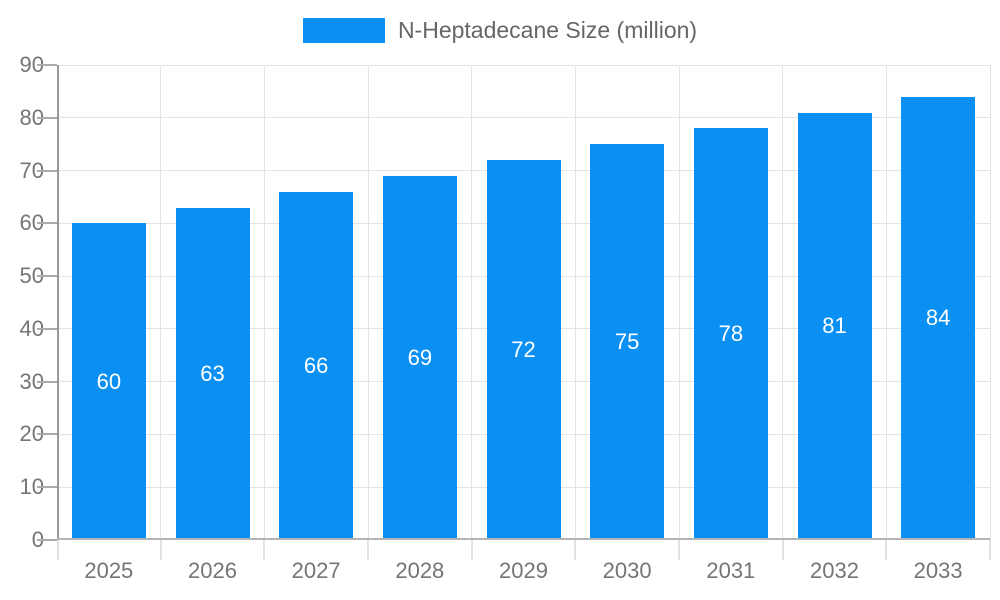 The height and width of the screenshot is (600, 1000). What do you see at coordinates (523, 570) in the screenshot?
I see `x-axis-tick-label: 2029` at bounding box center [523, 570].